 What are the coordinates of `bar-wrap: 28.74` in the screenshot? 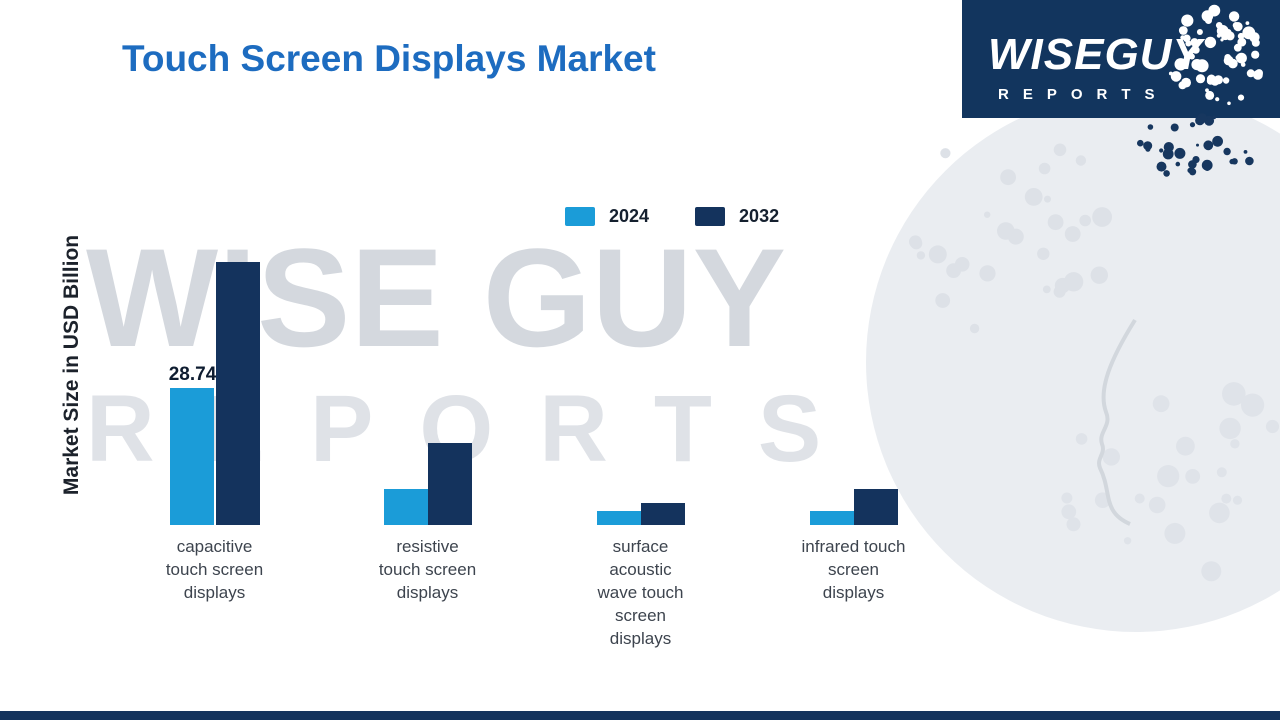 It's located at (192, 444).